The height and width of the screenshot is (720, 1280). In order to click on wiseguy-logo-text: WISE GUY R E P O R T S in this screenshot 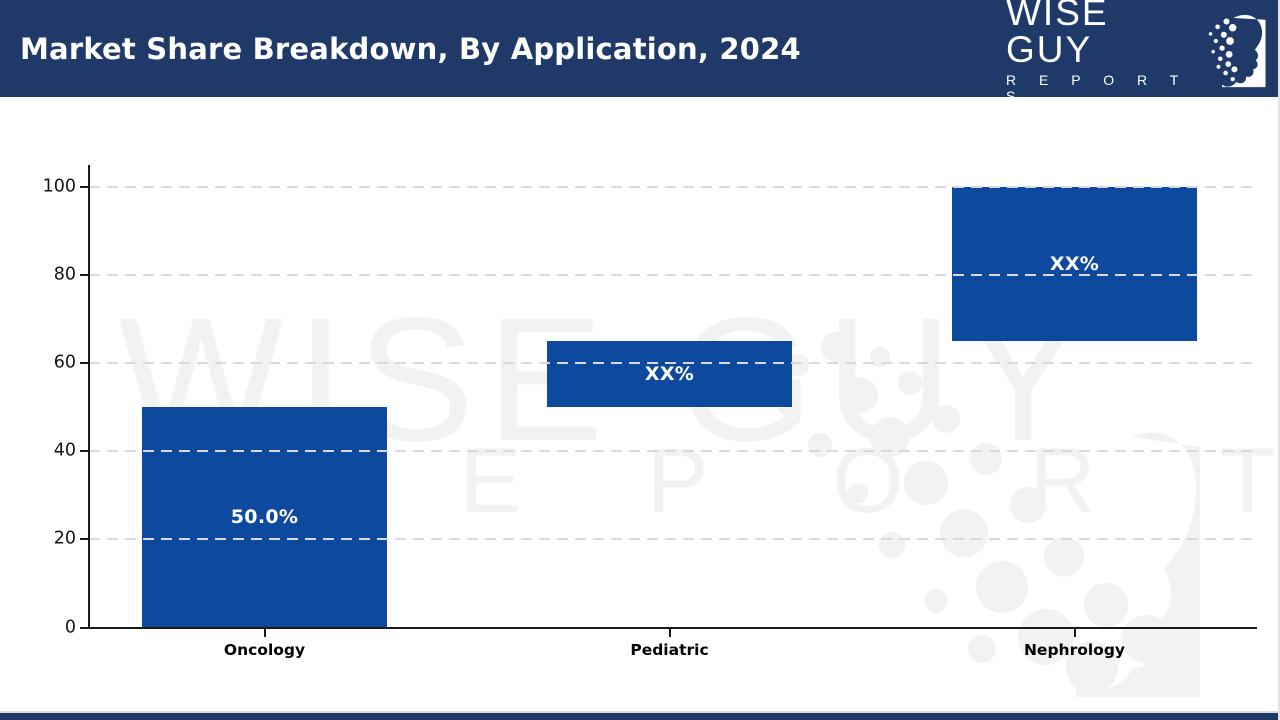, I will do `click(1101, 52)`.